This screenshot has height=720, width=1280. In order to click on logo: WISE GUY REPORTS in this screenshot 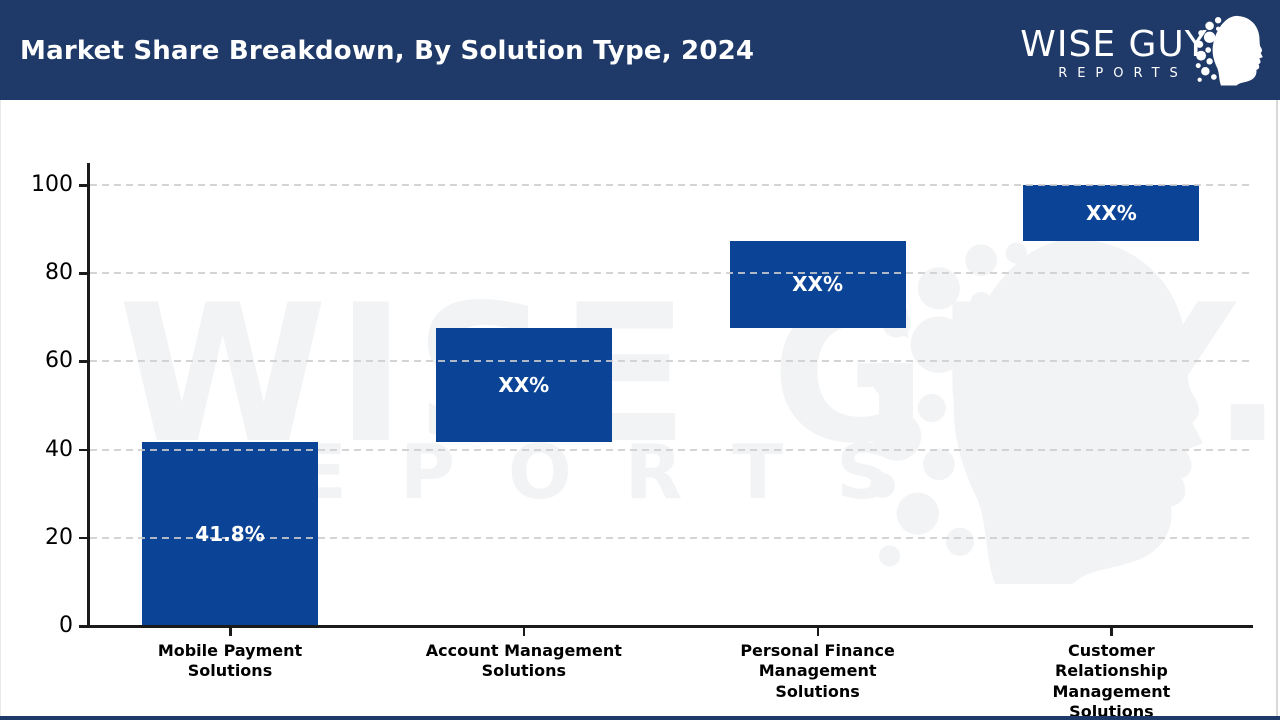, I will do `click(1141, 50)`.